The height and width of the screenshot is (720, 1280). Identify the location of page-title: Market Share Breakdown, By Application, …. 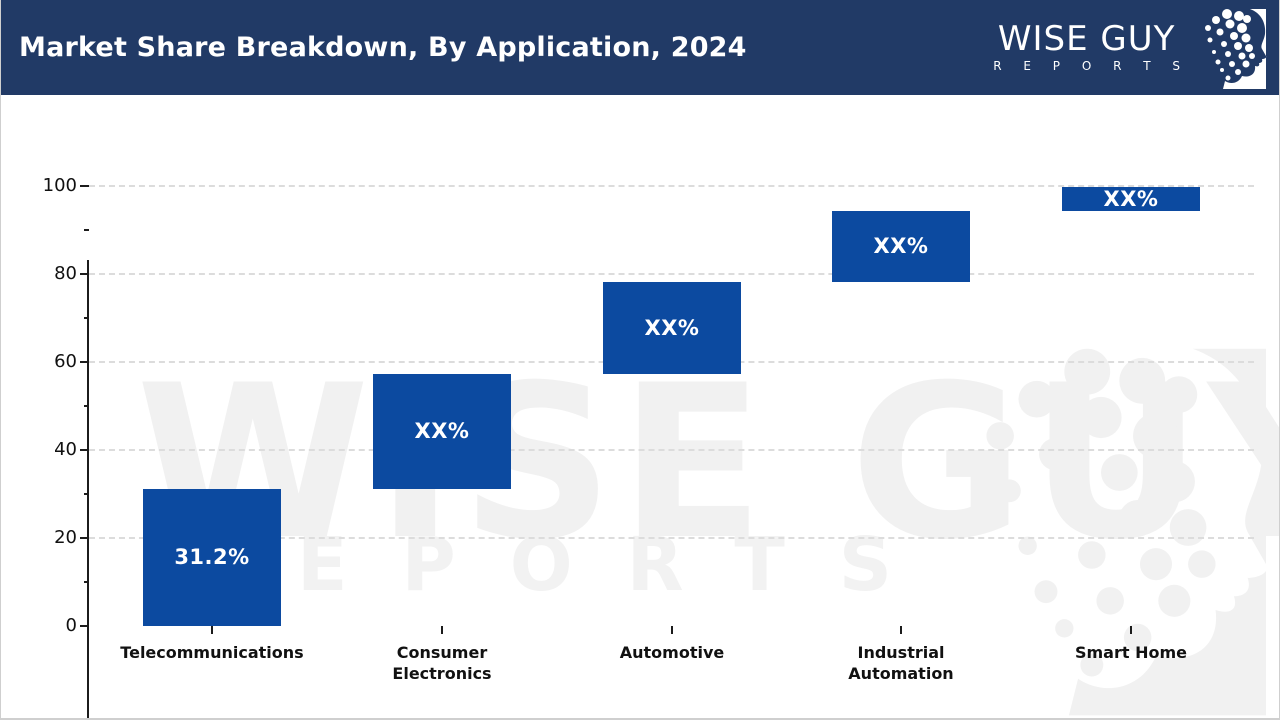
(383, 47).